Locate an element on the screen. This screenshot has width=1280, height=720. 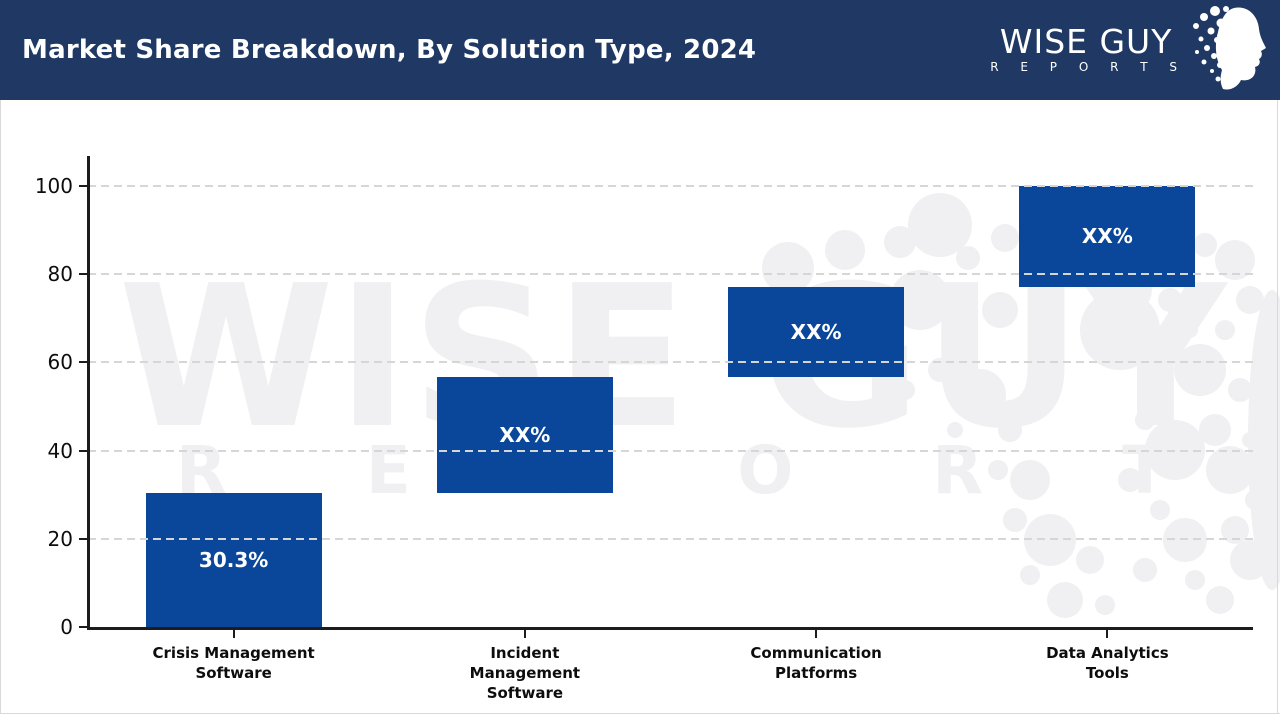
bar-value-label: 30.3% is located at coordinates (233, 560).